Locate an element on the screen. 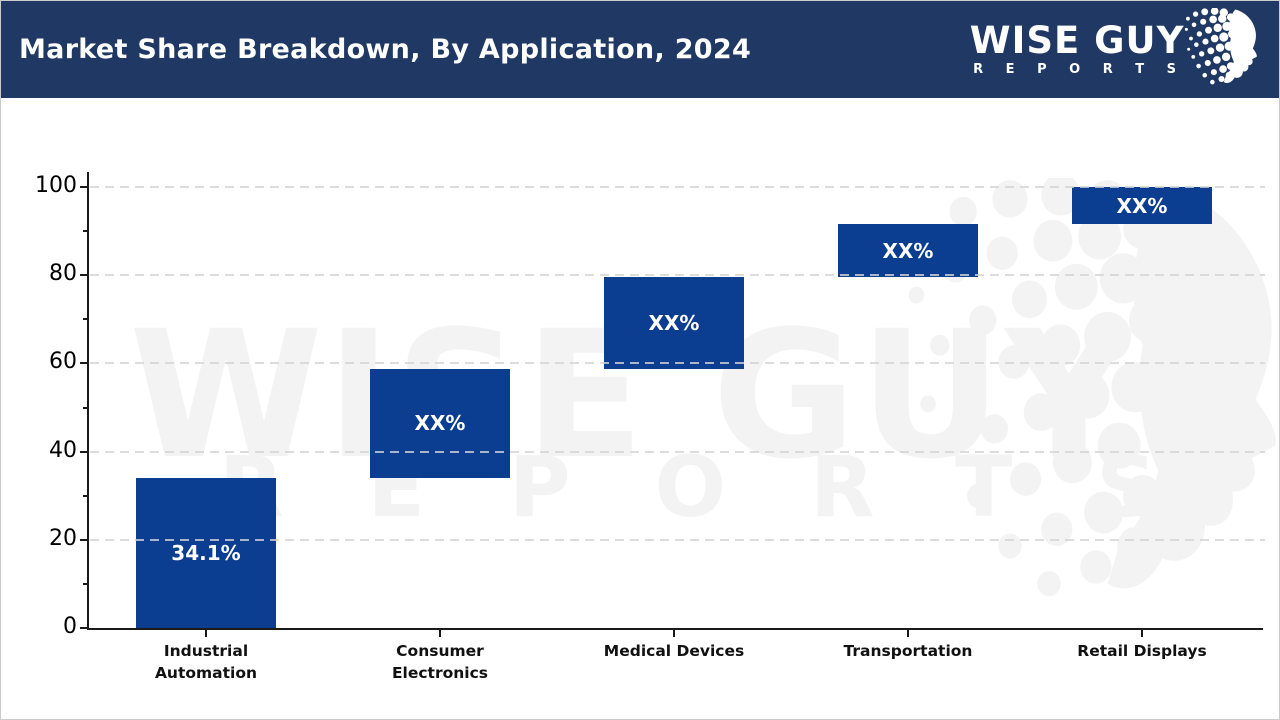 The width and height of the screenshot is (1280, 720). logo-subtext: R E P O R T S is located at coordinates (1079, 69).